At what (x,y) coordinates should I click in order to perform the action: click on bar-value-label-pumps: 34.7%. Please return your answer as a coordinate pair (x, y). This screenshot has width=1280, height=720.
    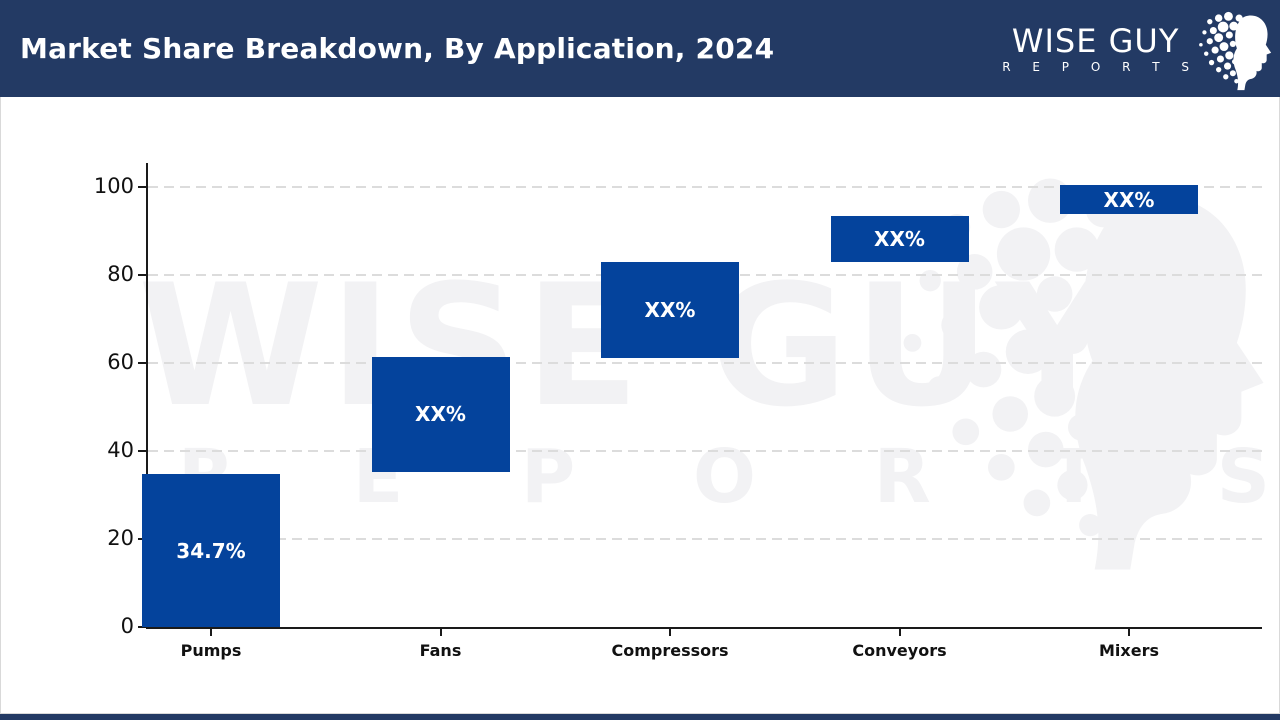
    Looking at the image, I should click on (211, 550).